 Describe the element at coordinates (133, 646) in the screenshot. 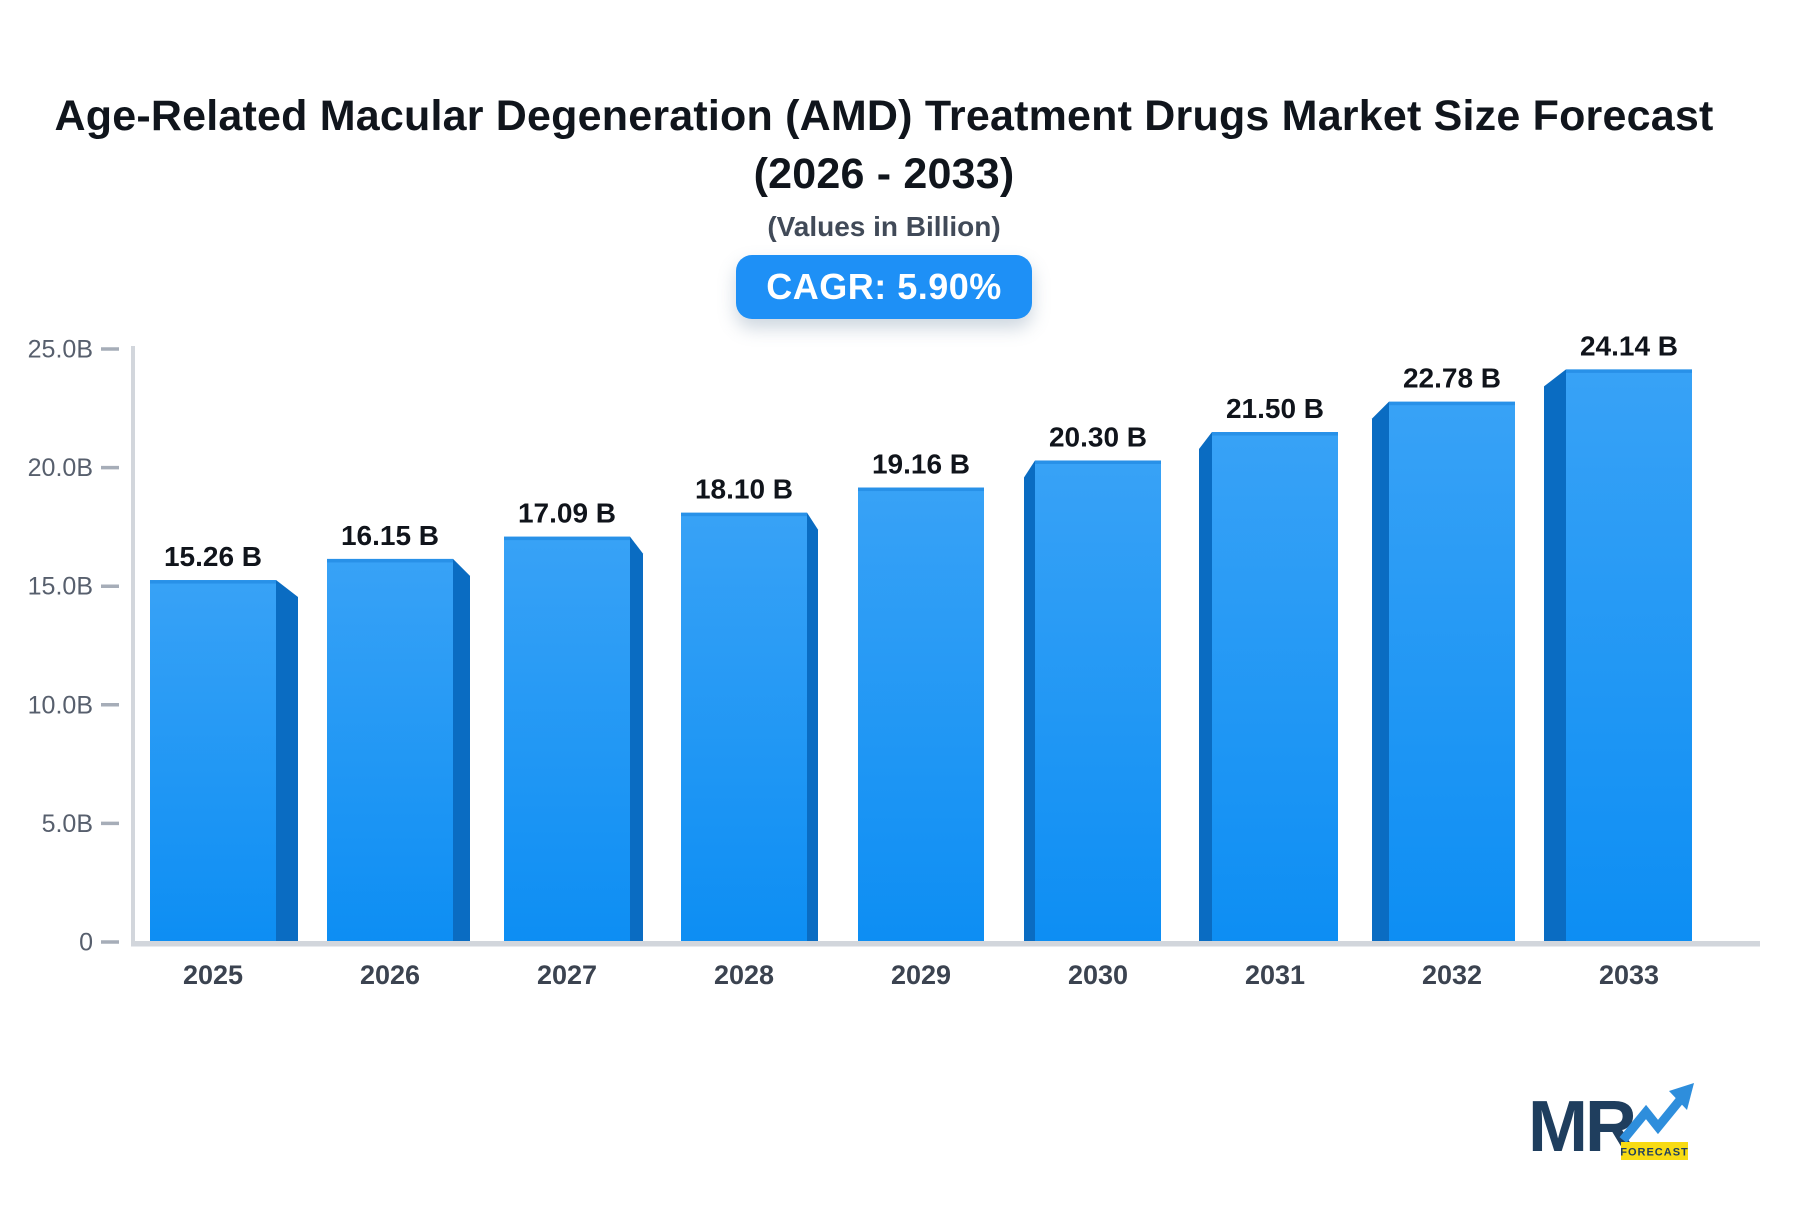

I see `y-axis-line` at that location.